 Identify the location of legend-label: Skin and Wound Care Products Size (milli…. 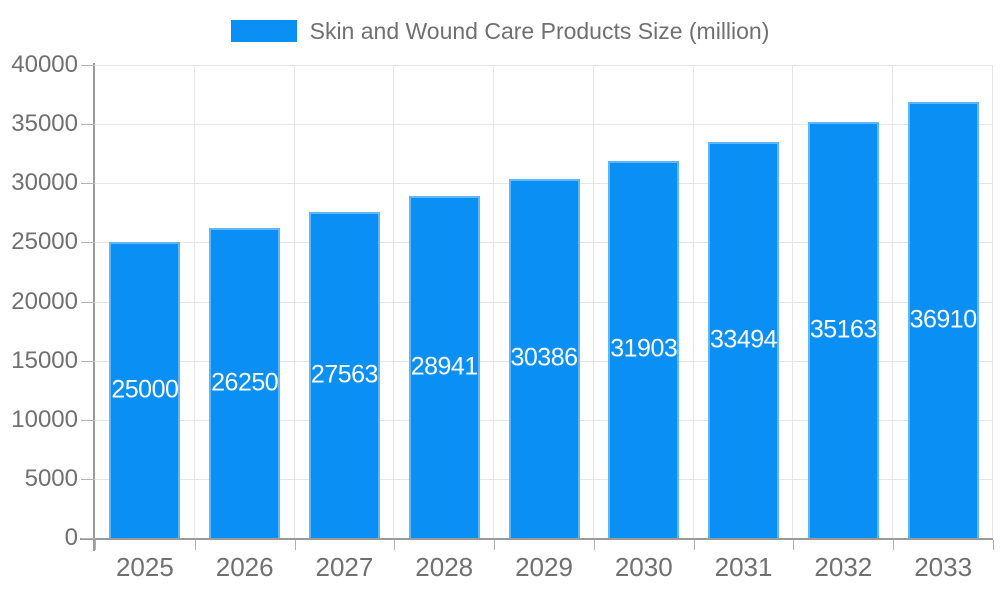
(539, 30).